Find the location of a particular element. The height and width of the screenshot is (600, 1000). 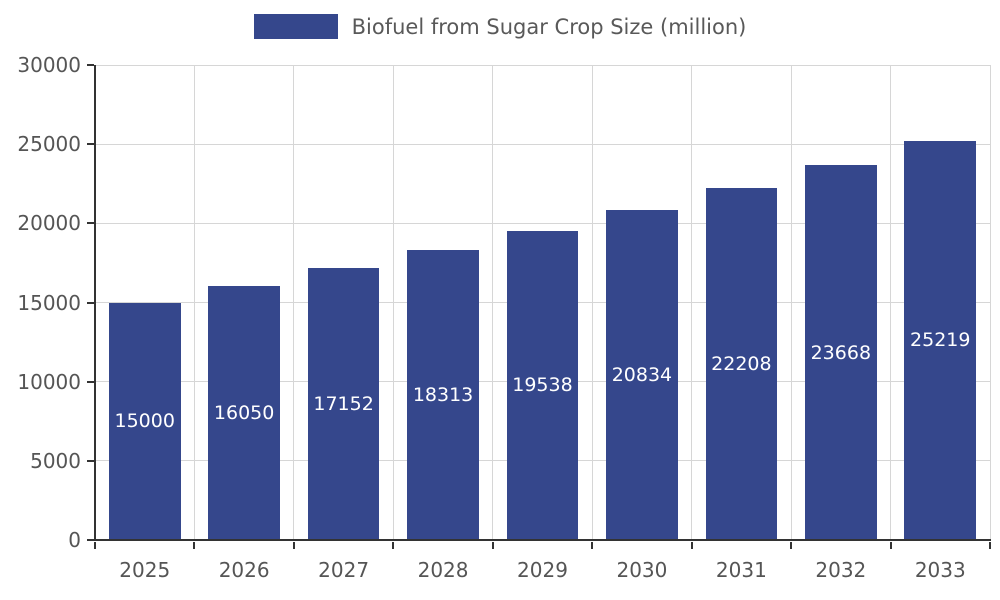

x-tick-label: 2033 is located at coordinates (940, 570).